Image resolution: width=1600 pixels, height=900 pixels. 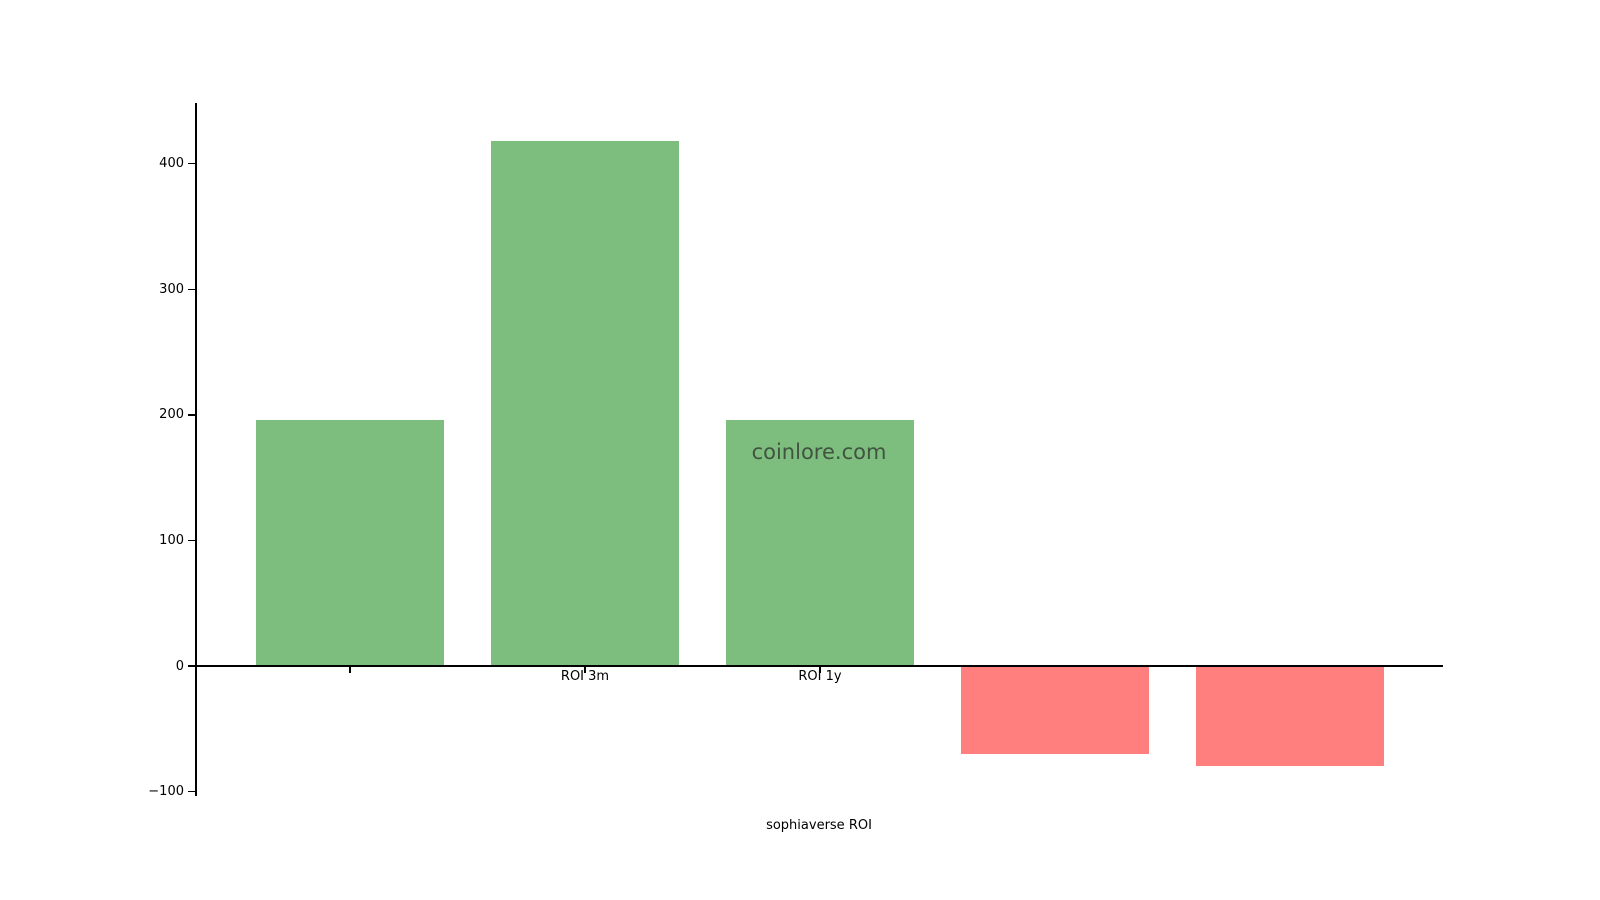 I want to click on y-tick-label: 300, so click(x=171, y=289).